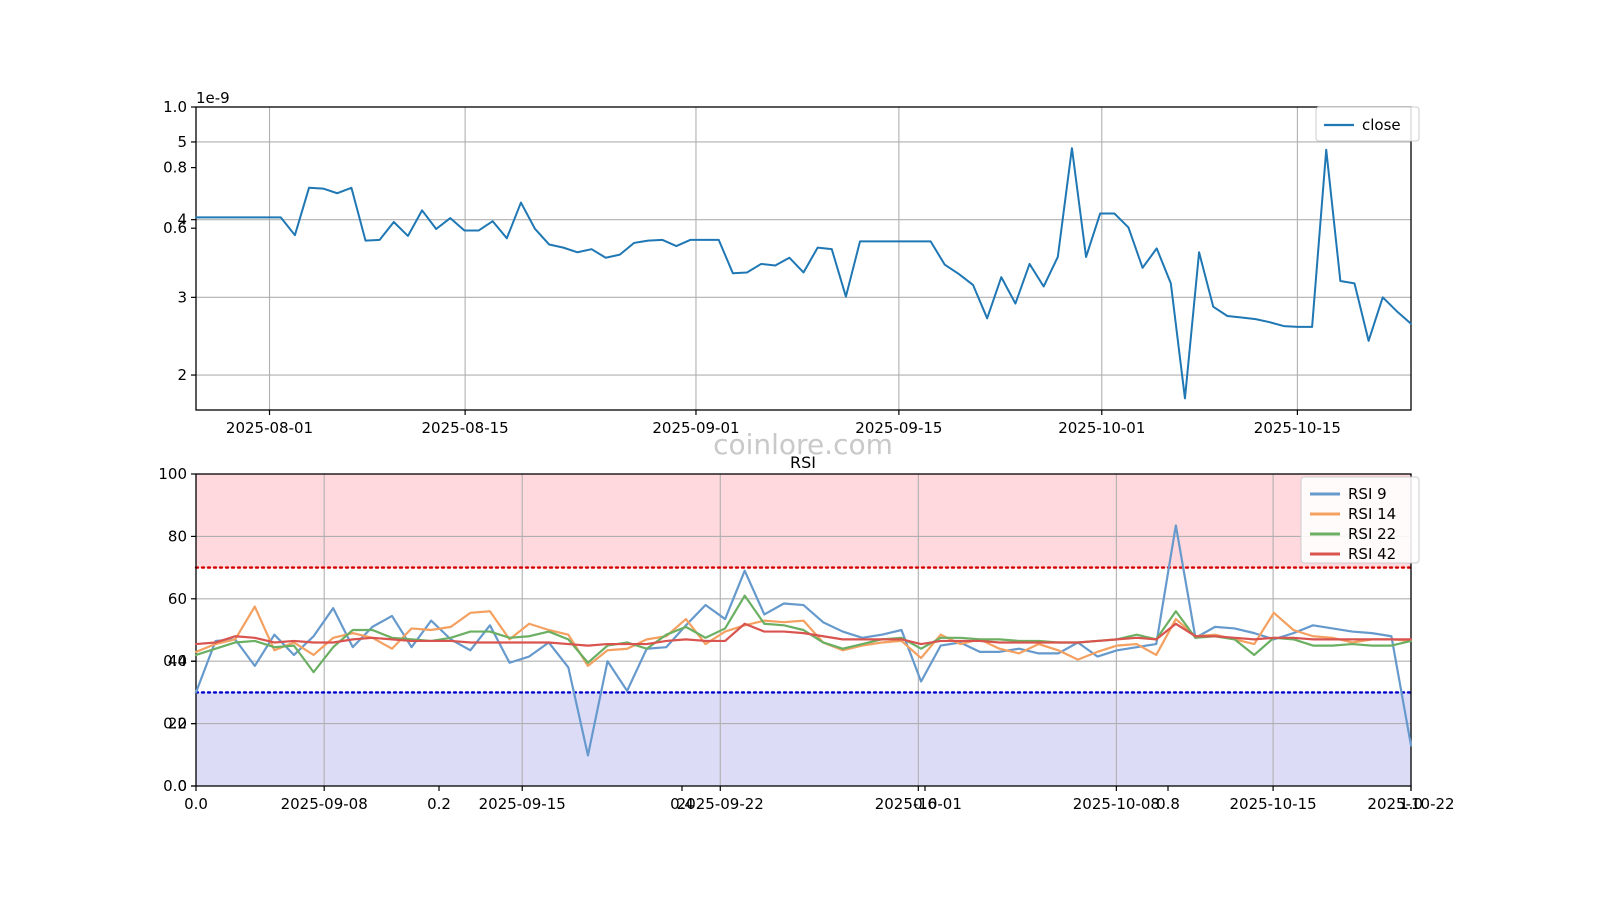 Image resolution: width=1600 pixels, height=900 pixels. What do you see at coordinates (1372, 554) in the screenshot?
I see `legend-label-rsi-42: RSI 42` at bounding box center [1372, 554].